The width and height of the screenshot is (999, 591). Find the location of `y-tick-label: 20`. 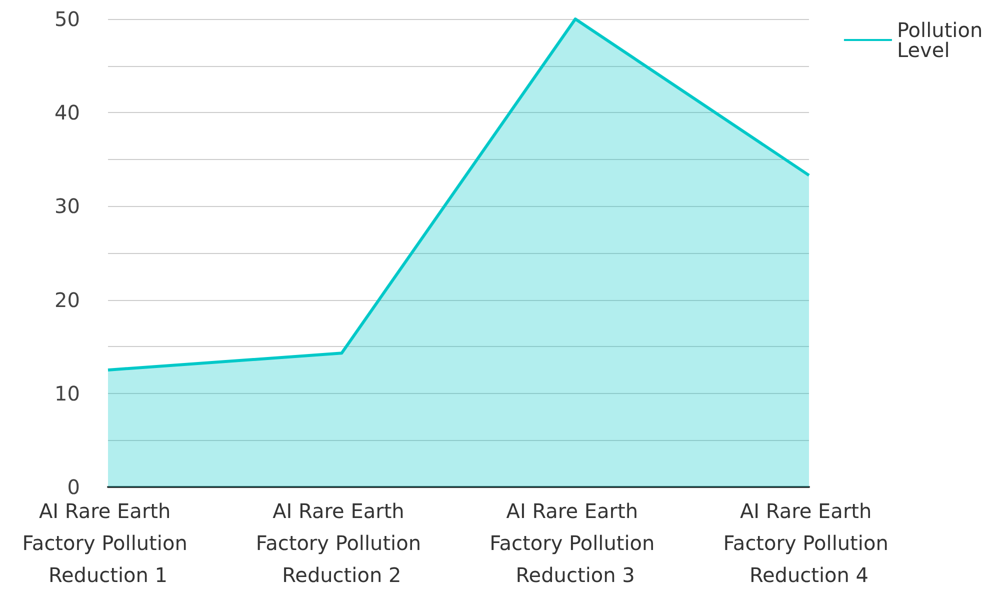

y-tick-label: 20 is located at coordinates (67, 300).